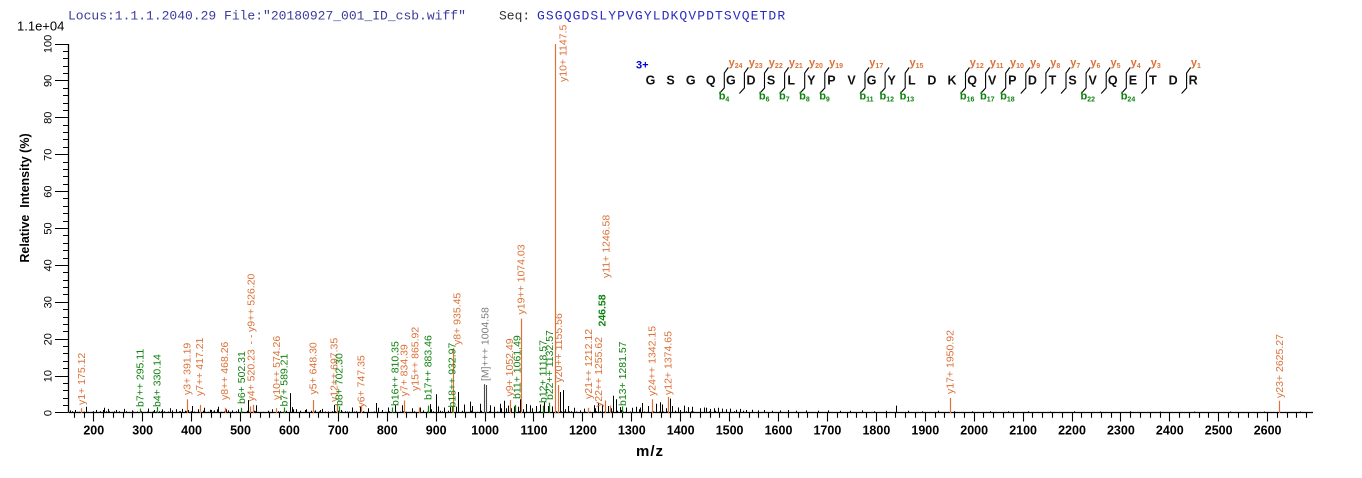 Image resolution: width=1362 pixels, height=478 pixels. Describe the element at coordinates (550, 365) in the screenshot. I see `svg-text: b22++ 1132.57` at that location.